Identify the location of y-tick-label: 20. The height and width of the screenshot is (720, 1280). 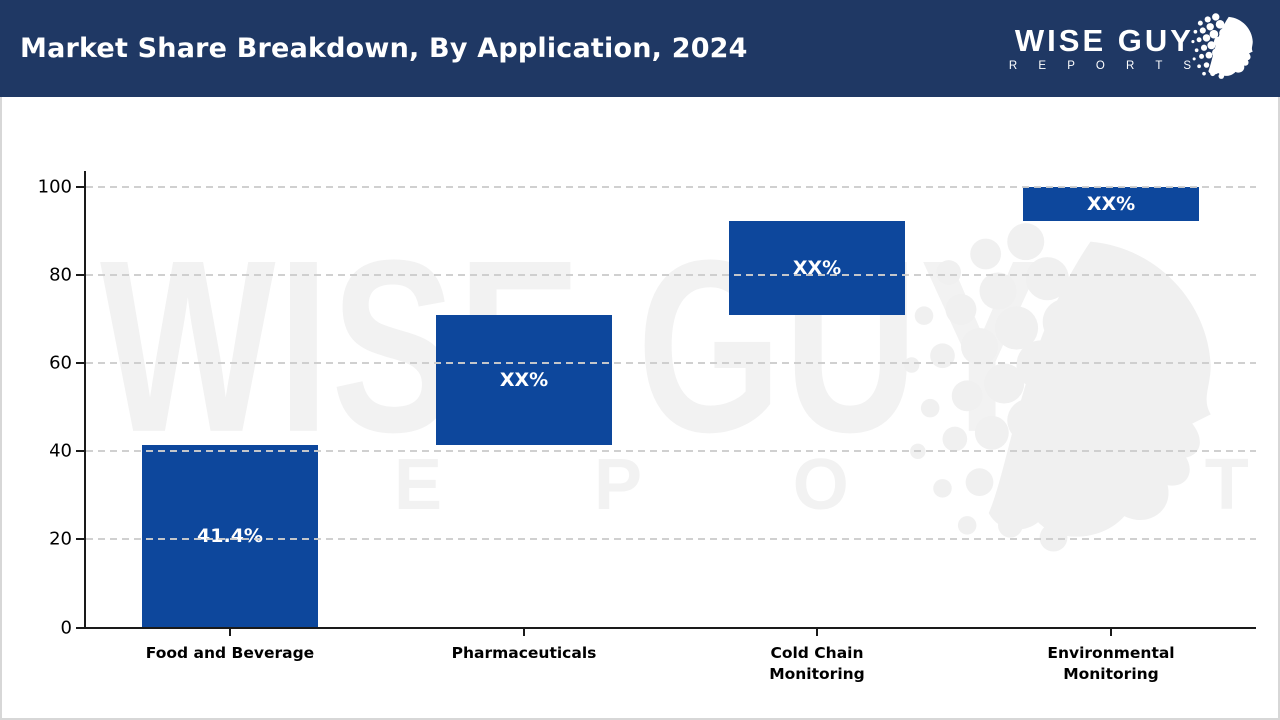
(60, 539).